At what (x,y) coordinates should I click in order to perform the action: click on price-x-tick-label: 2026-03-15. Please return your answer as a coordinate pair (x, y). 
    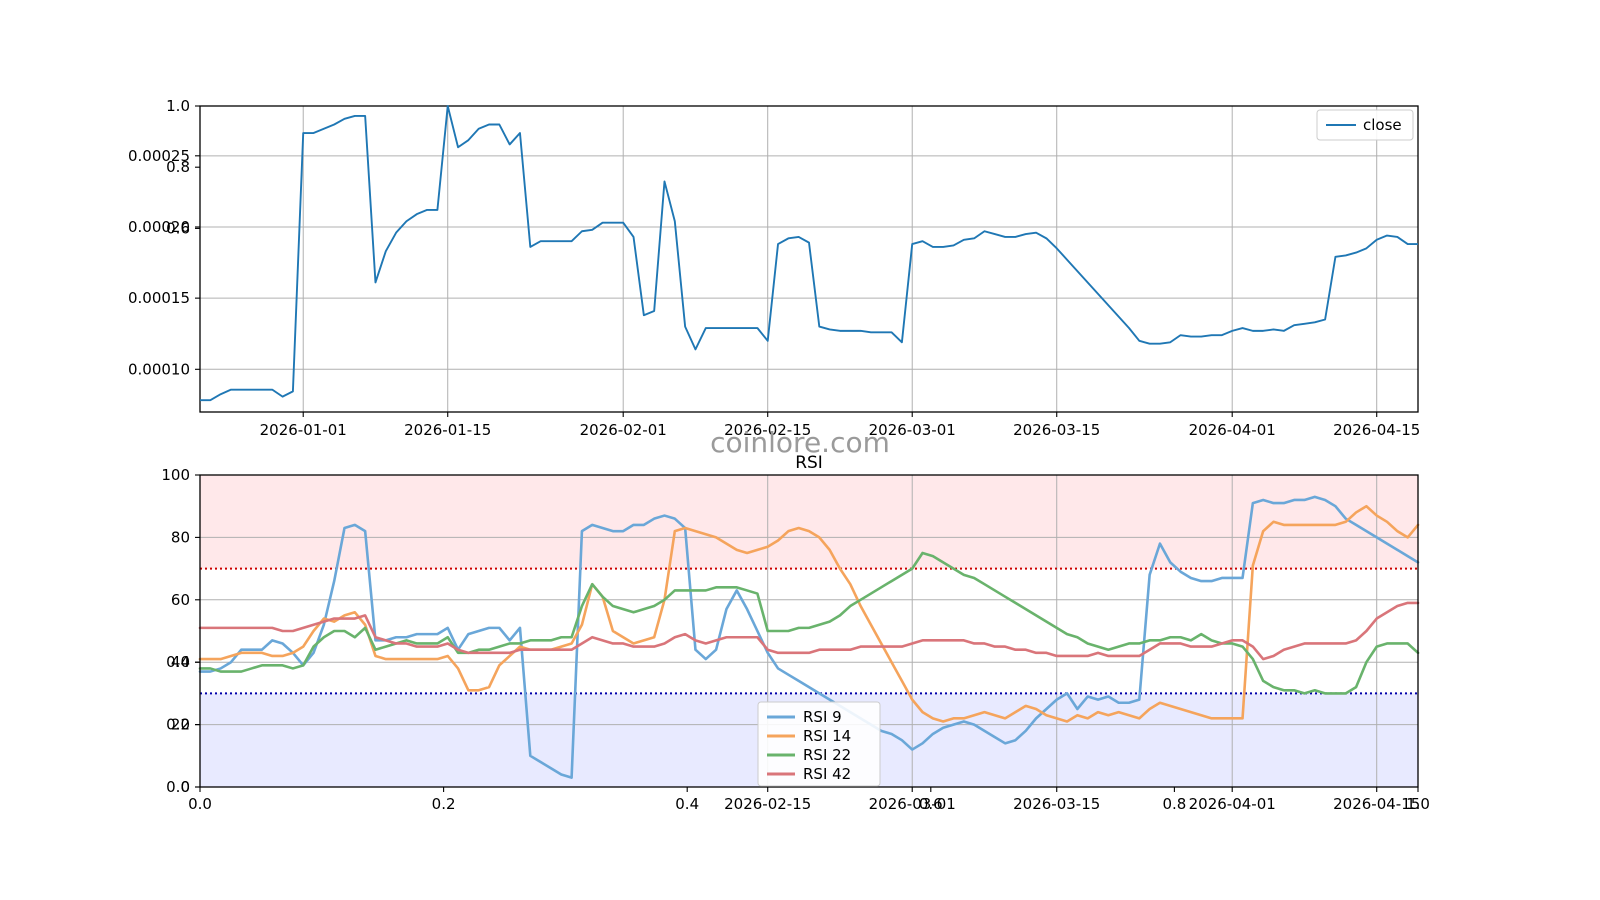
    Looking at the image, I should click on (1056, 430).